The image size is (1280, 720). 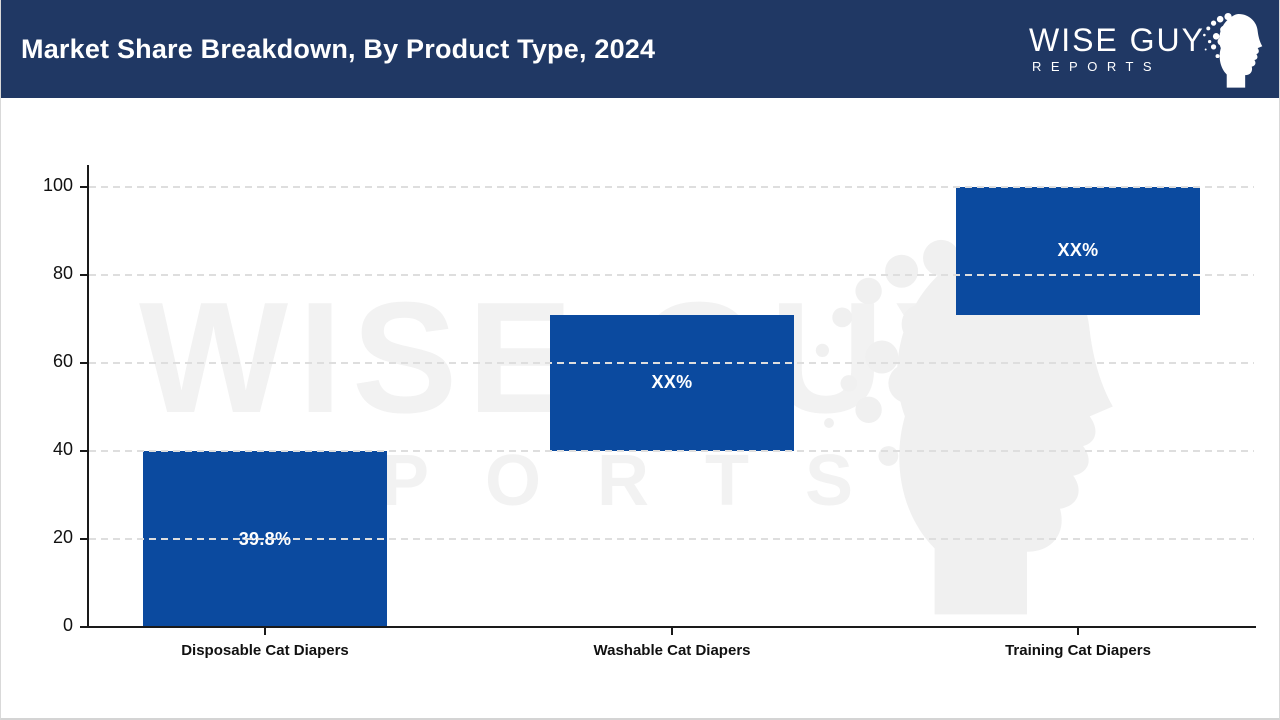 What do you see at coordinates (671, 627) in the screenshot?
I see `x-axis-line` at bounding box center [671, 627].